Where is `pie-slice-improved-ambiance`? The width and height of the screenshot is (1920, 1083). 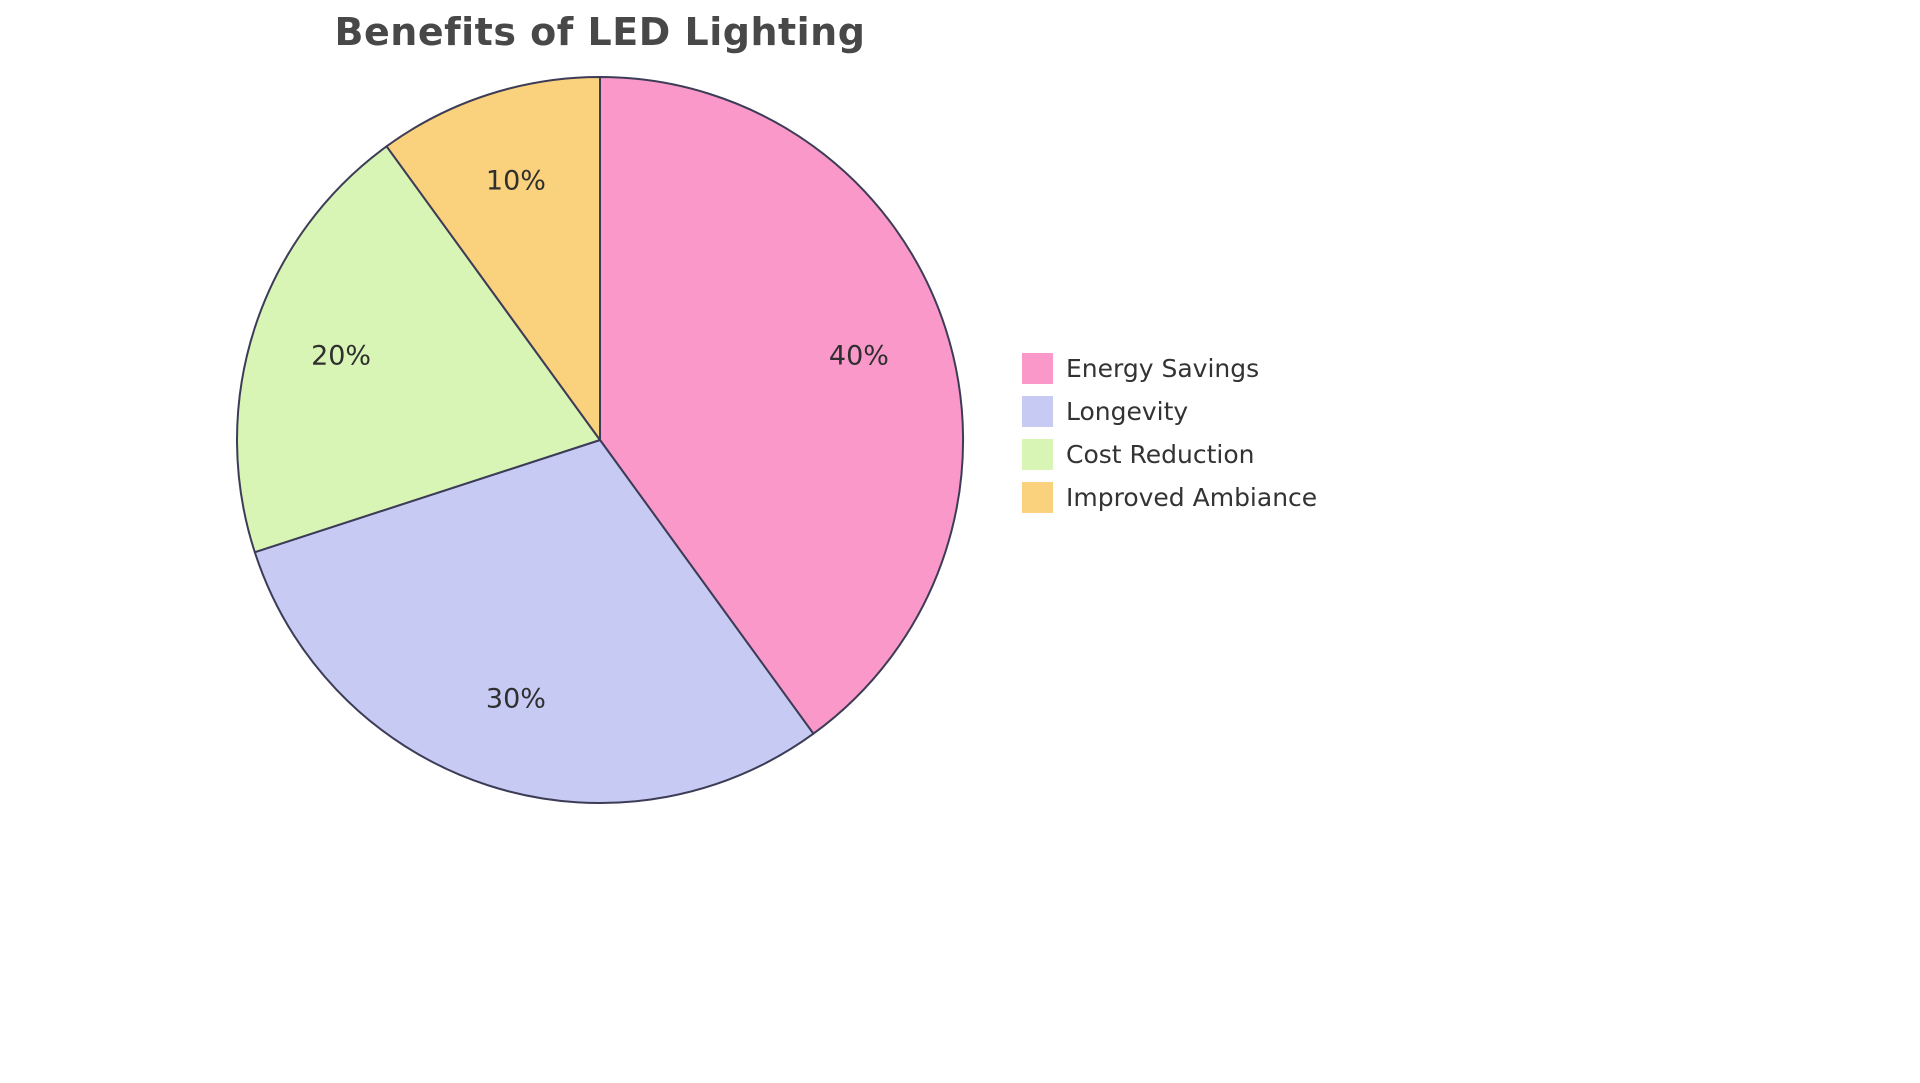
pie-slice-improved-ambiance is located at coordinates (493, 258).